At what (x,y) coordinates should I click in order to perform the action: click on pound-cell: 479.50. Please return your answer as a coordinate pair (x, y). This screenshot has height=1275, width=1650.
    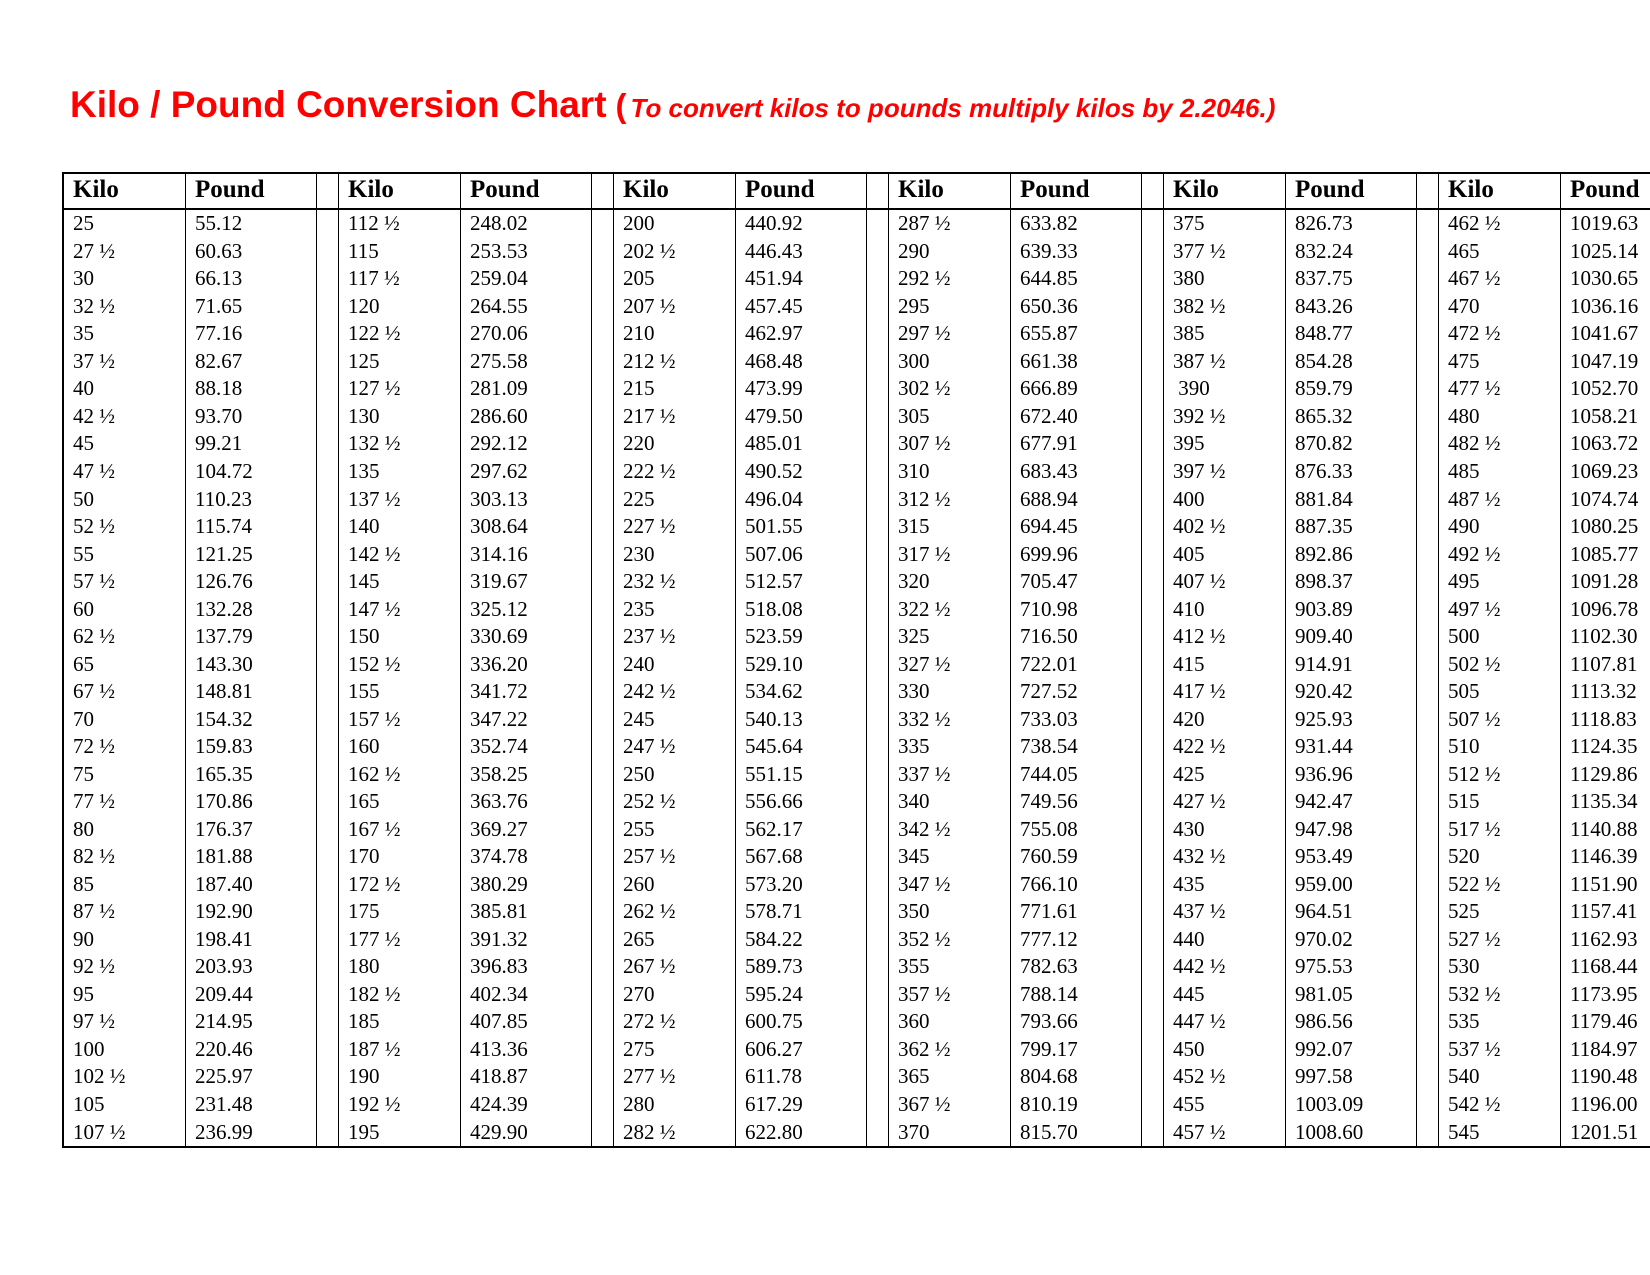
    Looking at the image, I should click on (801, 416).